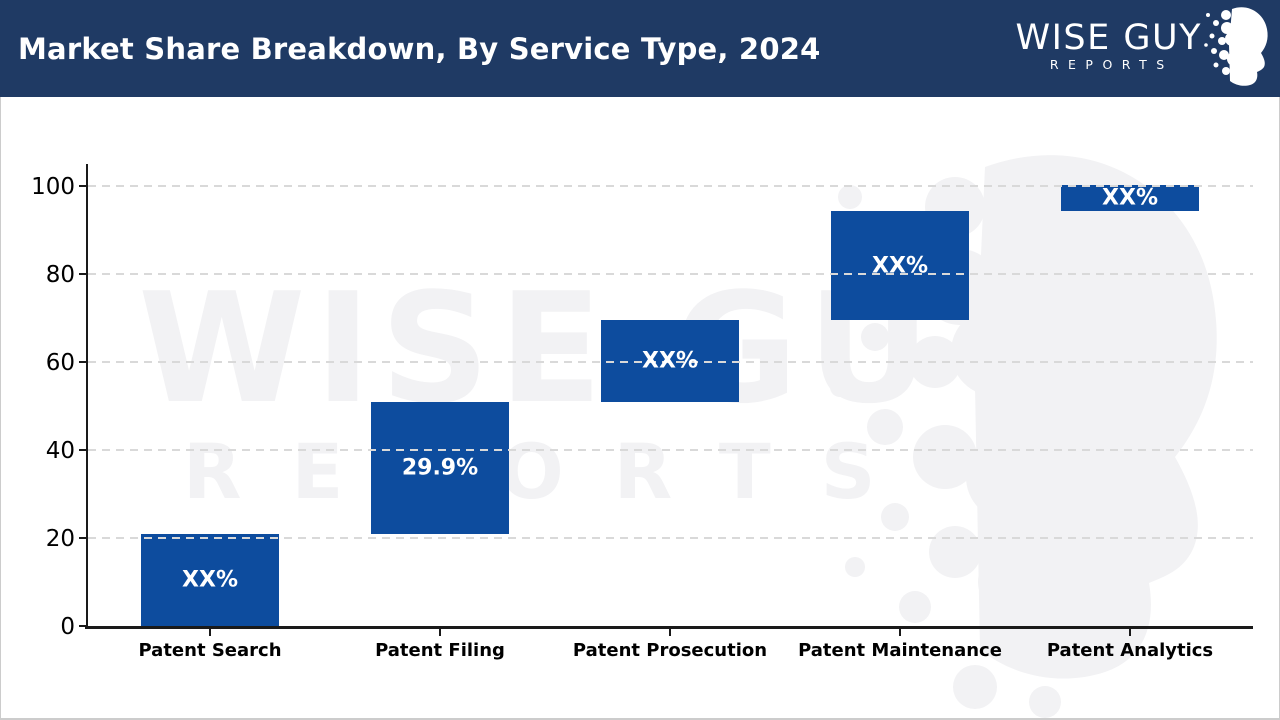 This screenshot has height=720, width=1280. What do you see at coordinates (53, 187) in the screenshot?
I see `y-tick-label-100: 100` at bounding box center [53, 187].